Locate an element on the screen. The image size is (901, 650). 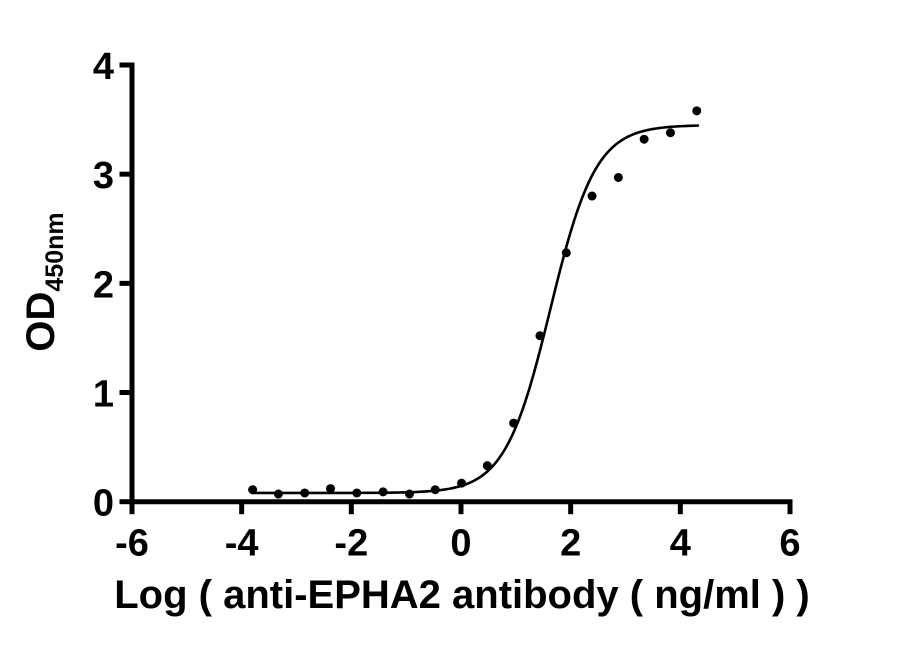
y-tick-label: 2 is located at coordinates (103, 285).